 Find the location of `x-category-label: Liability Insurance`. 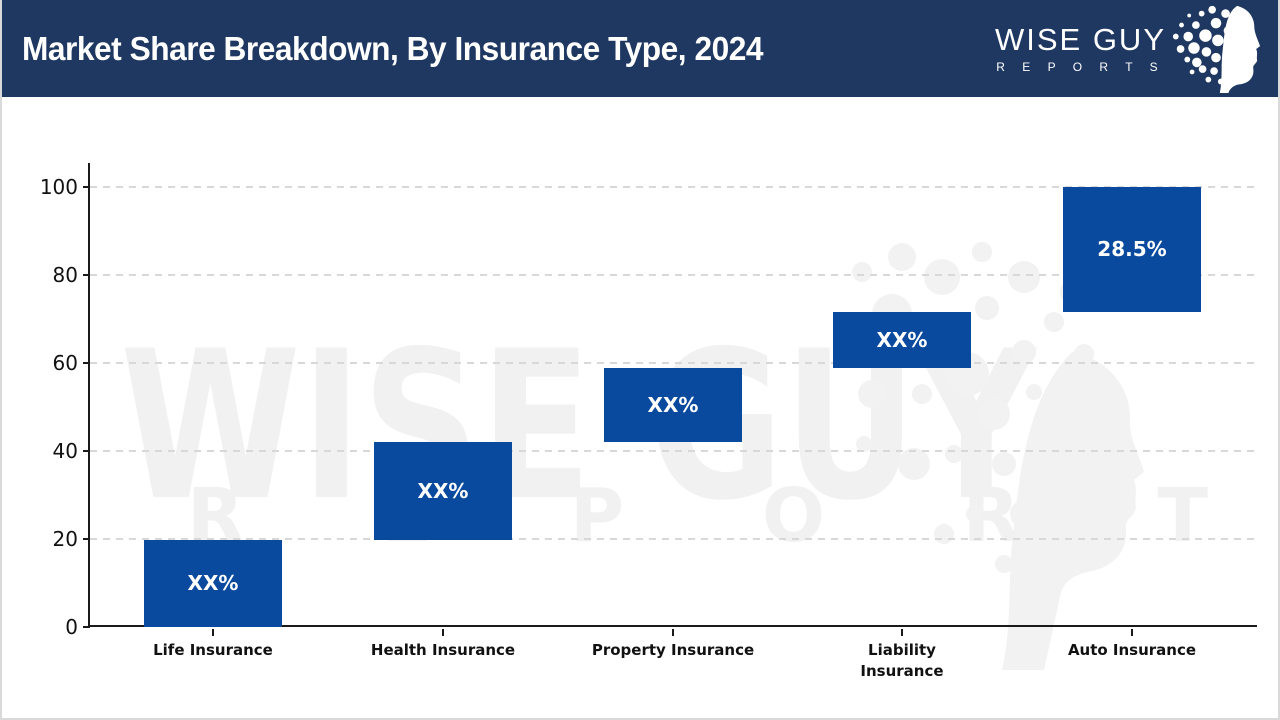

x-category-label: Liability Insurance is located at coordinates (902, 660).